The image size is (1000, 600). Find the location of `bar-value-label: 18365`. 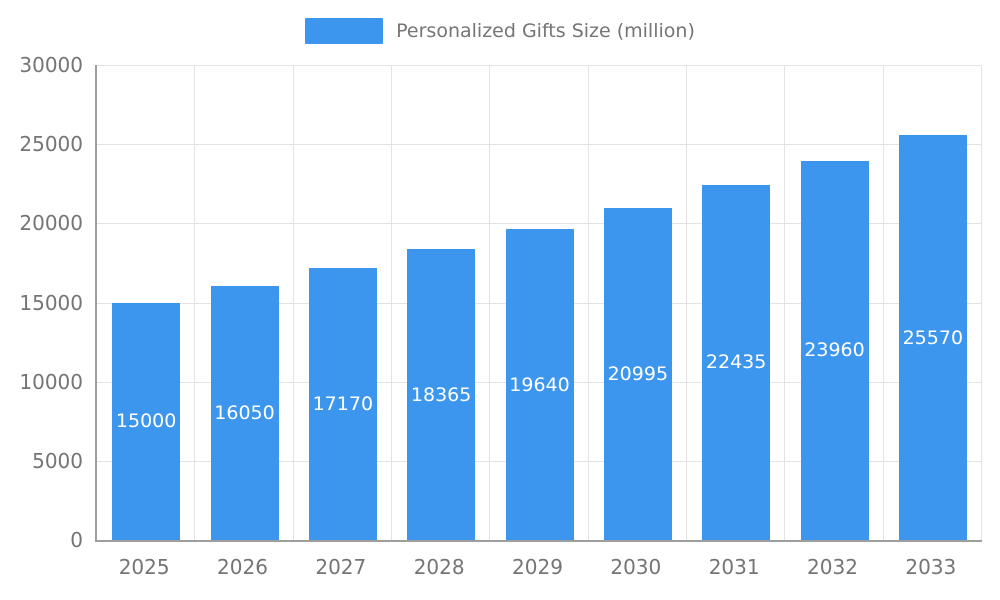

bar-value-label: 18365 is located at coordinates (441, 394).